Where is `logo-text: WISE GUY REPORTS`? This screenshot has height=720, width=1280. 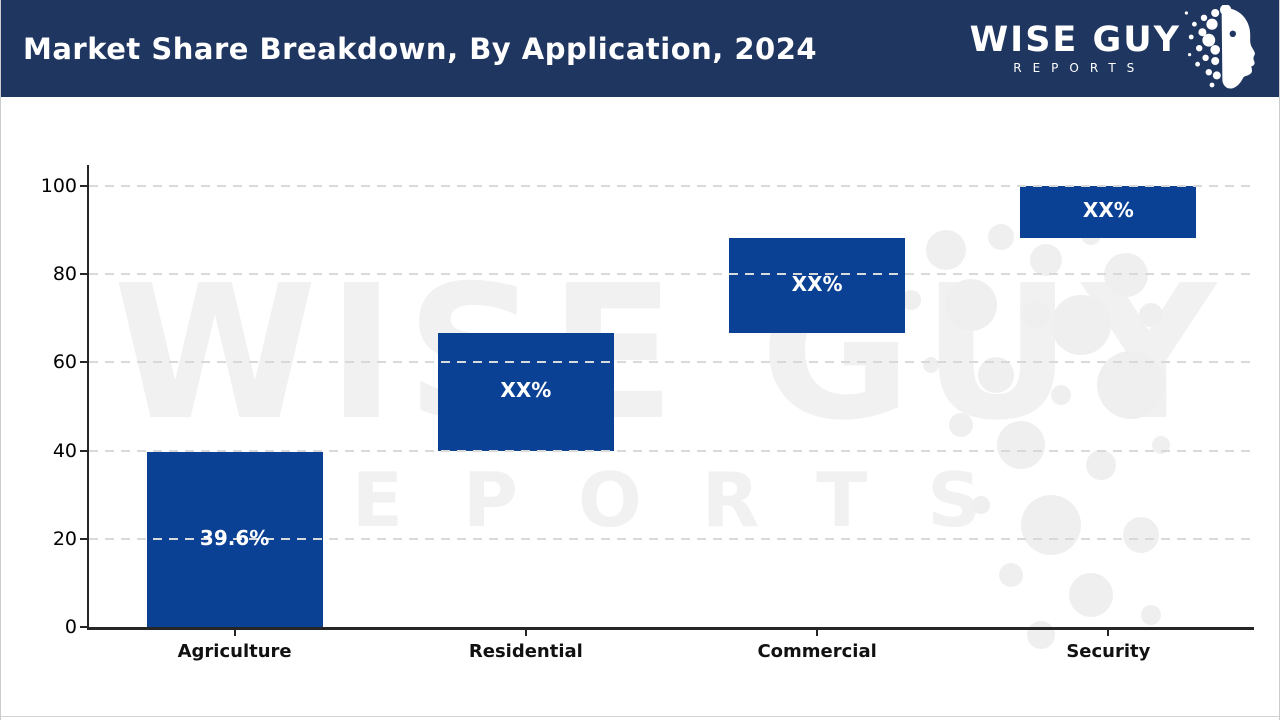 logo-text: WISE GUY REPORTS is located at coordinates (1075, 47).